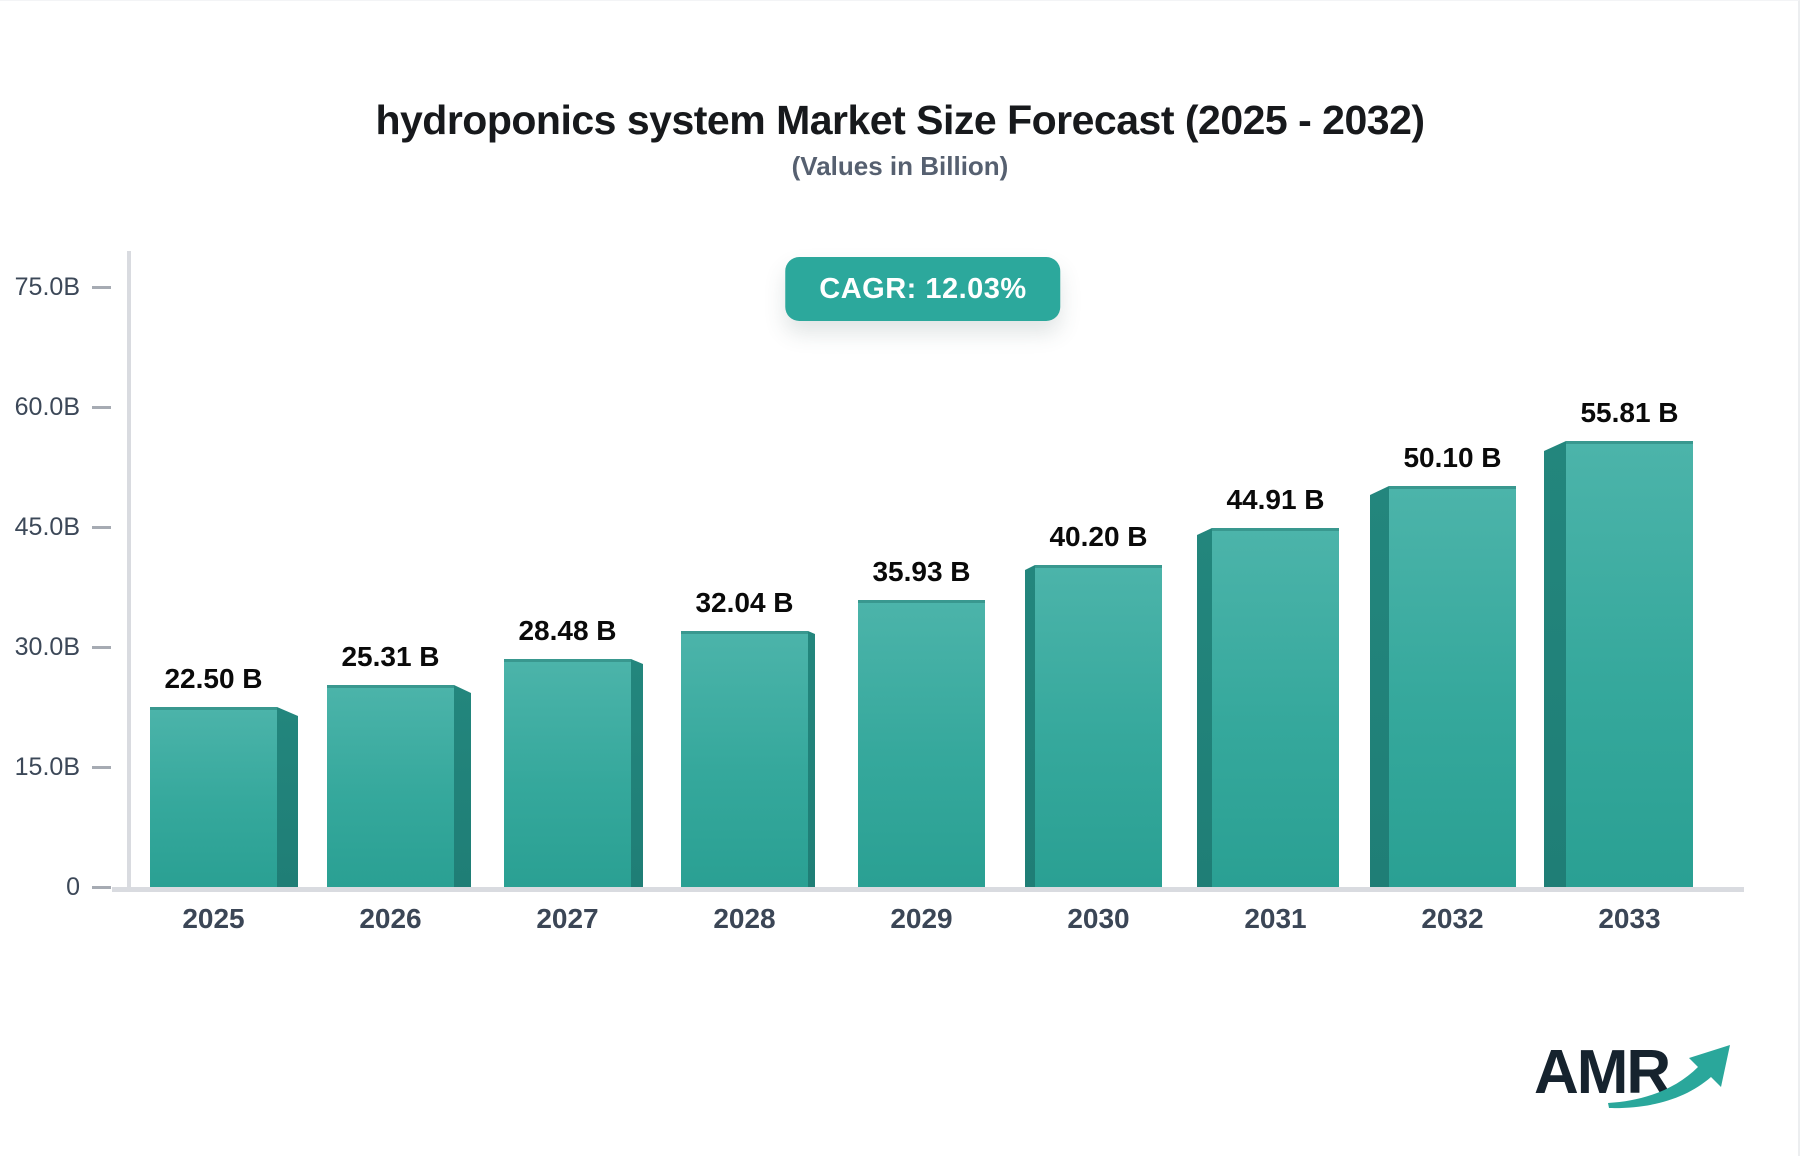 The image size is (1800, 1156). Describe the element at coordinates (1098, 918) in the screenshot. I see `x-axis-label-2030: 2030` at that location.